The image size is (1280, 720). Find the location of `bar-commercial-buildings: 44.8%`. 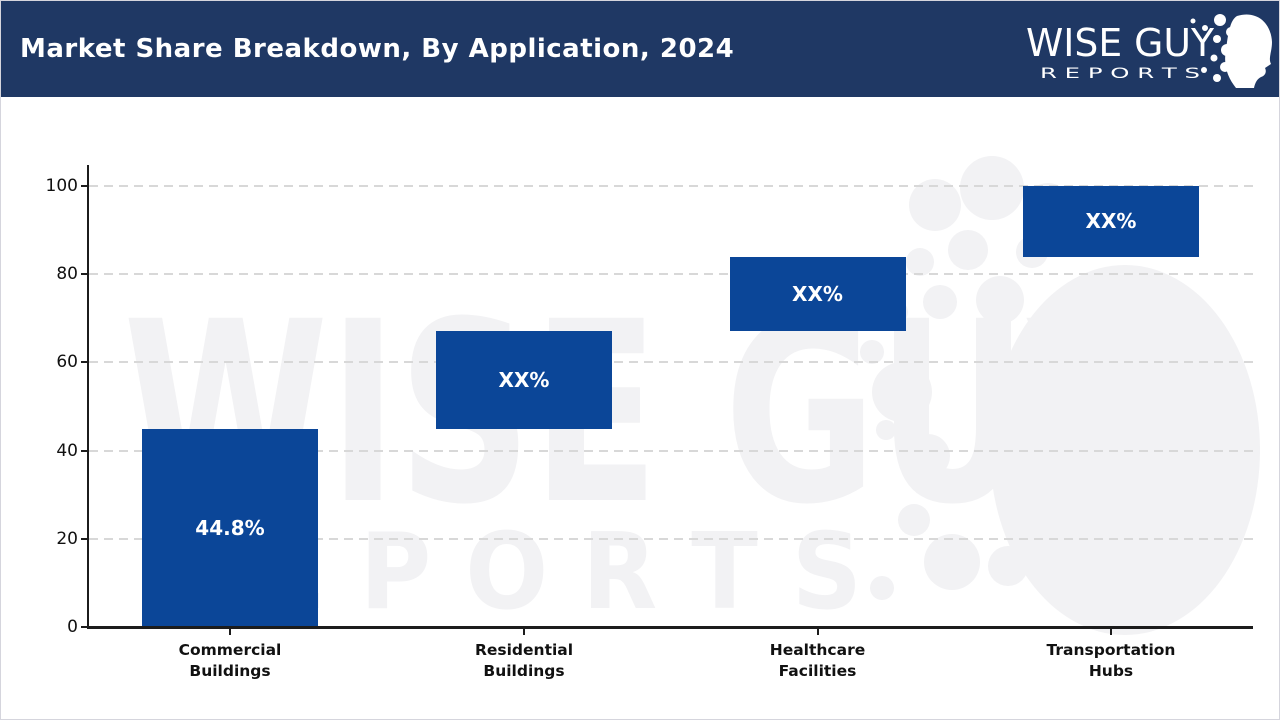

bar-commercial-buildings: 44.8% is located at coordinates (230, 528).